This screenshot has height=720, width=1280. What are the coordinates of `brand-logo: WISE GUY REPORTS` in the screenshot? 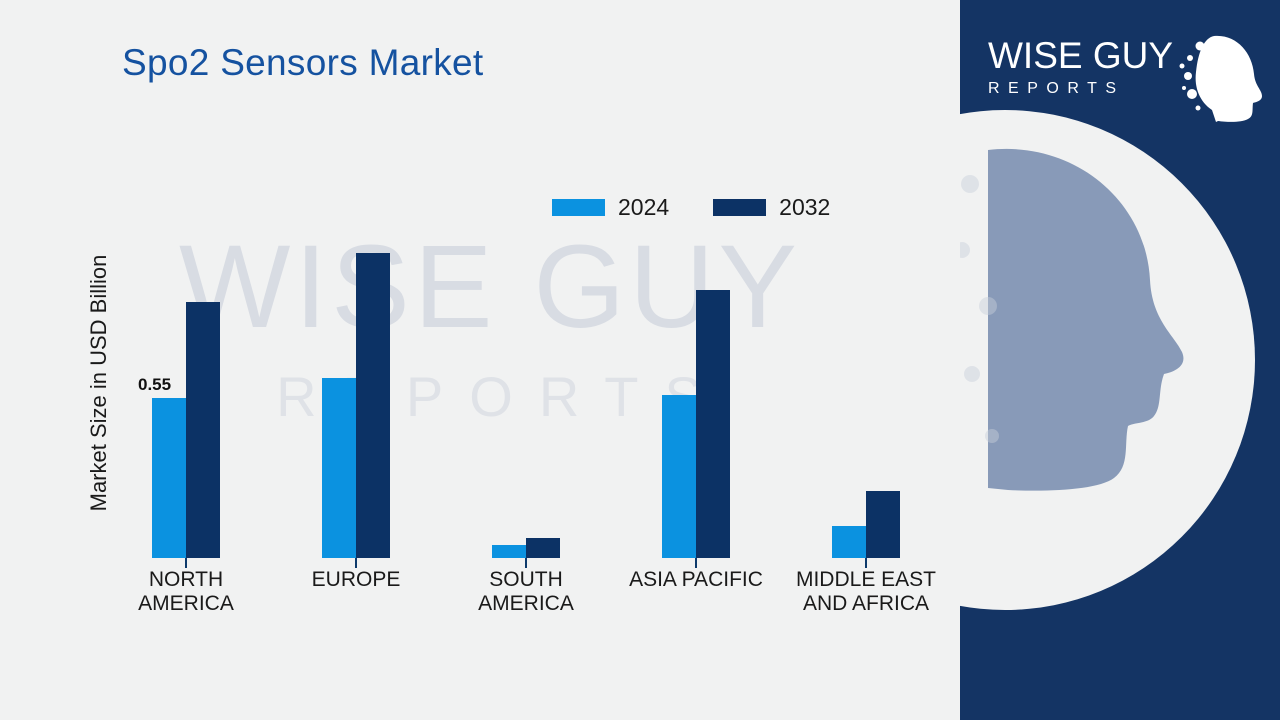 It's located at (1125, 79).